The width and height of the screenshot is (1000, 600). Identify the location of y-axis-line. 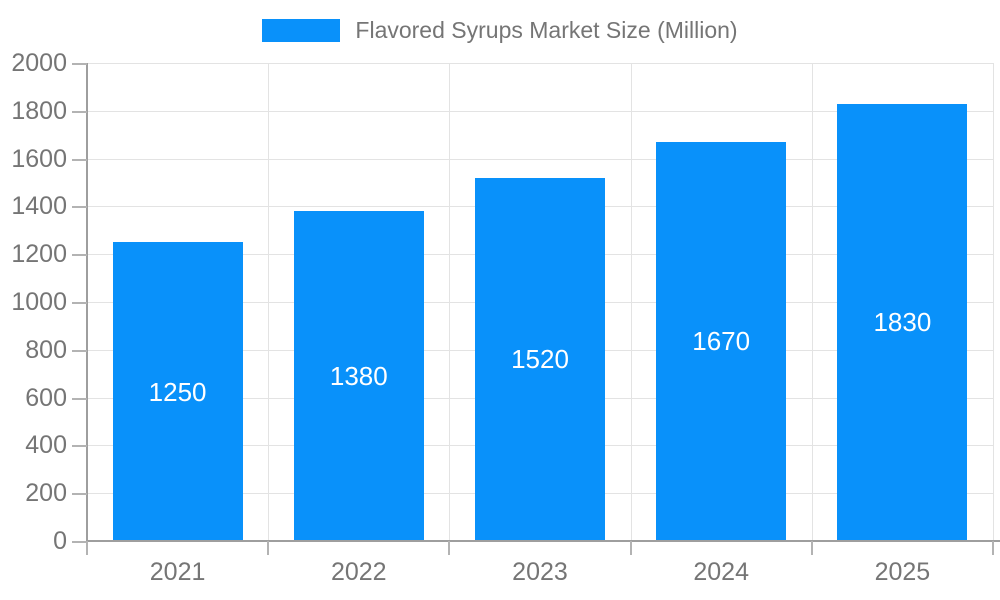
(87, 302).